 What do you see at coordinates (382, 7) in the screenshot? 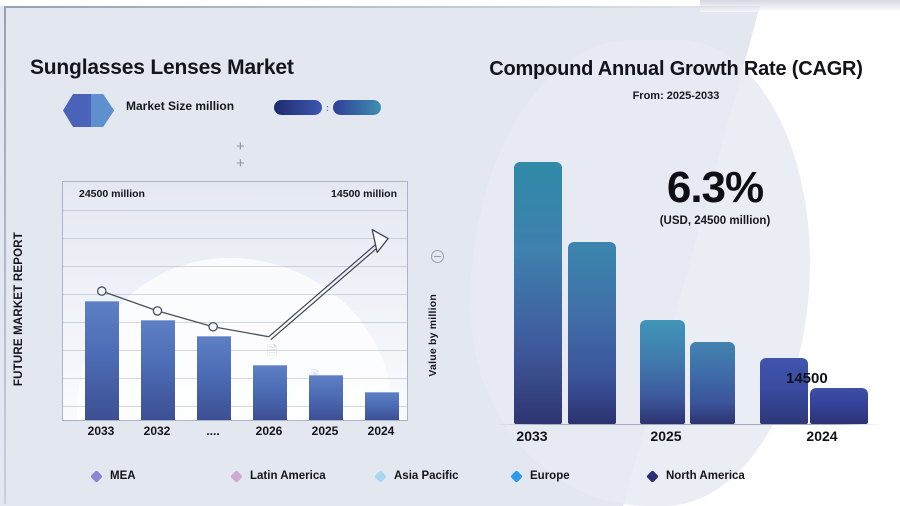
I see `panel-border-top` at bounding box center [382, 7].